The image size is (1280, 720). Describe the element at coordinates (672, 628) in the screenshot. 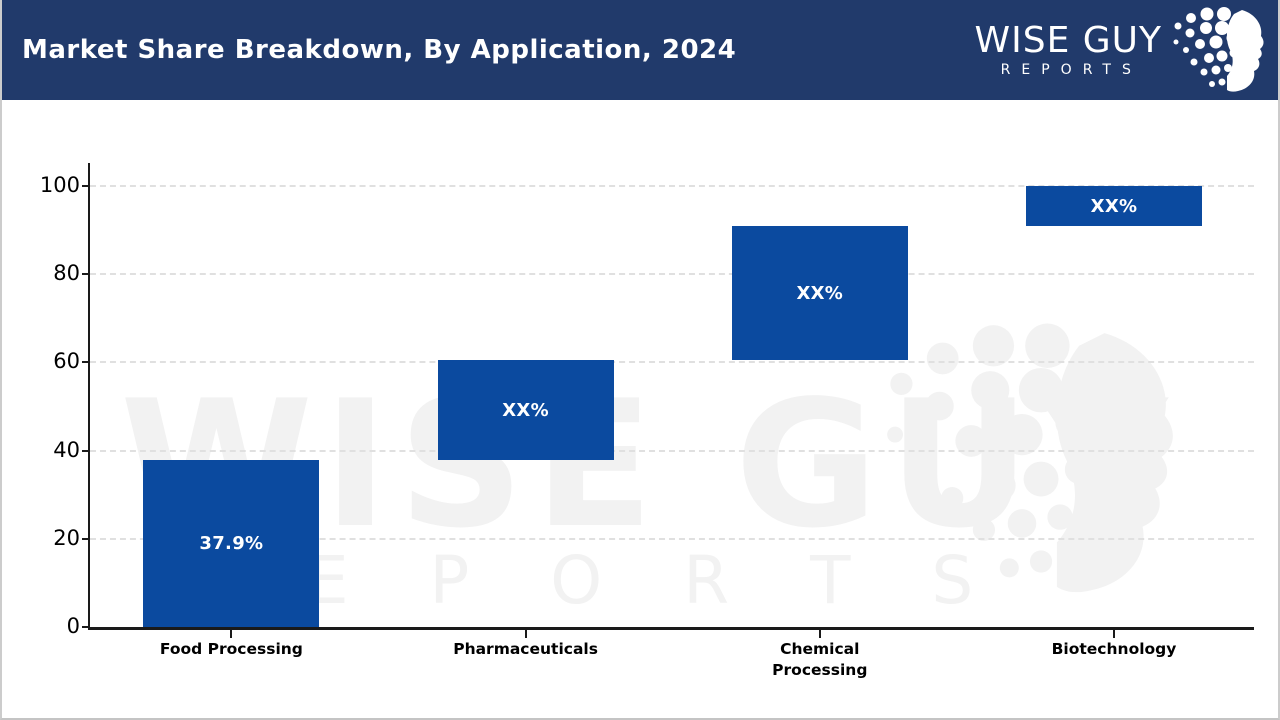

I see `x-axis-spine` at that location.